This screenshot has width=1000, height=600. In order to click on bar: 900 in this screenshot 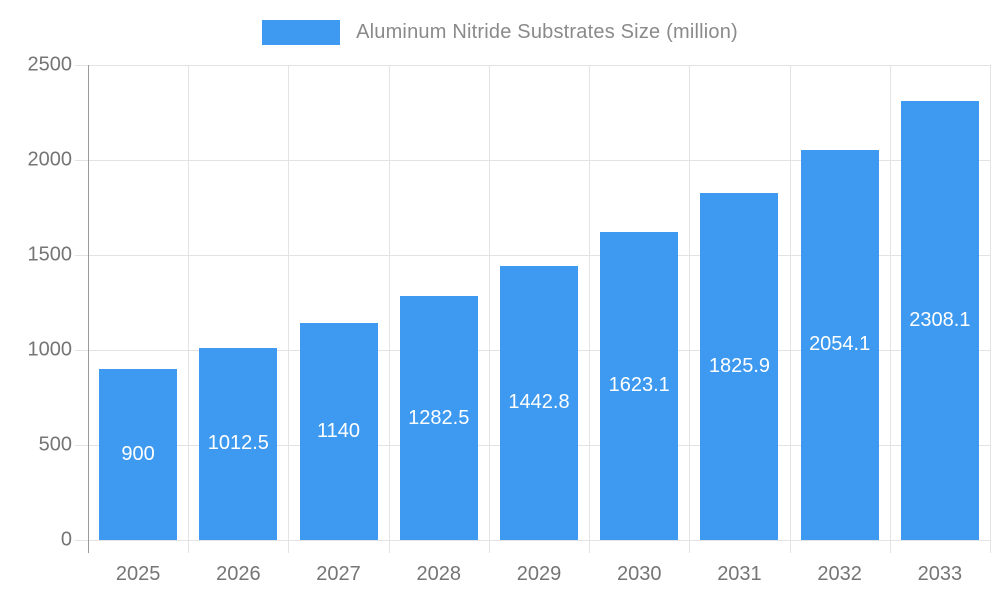, I will do `click(138, 454)`.